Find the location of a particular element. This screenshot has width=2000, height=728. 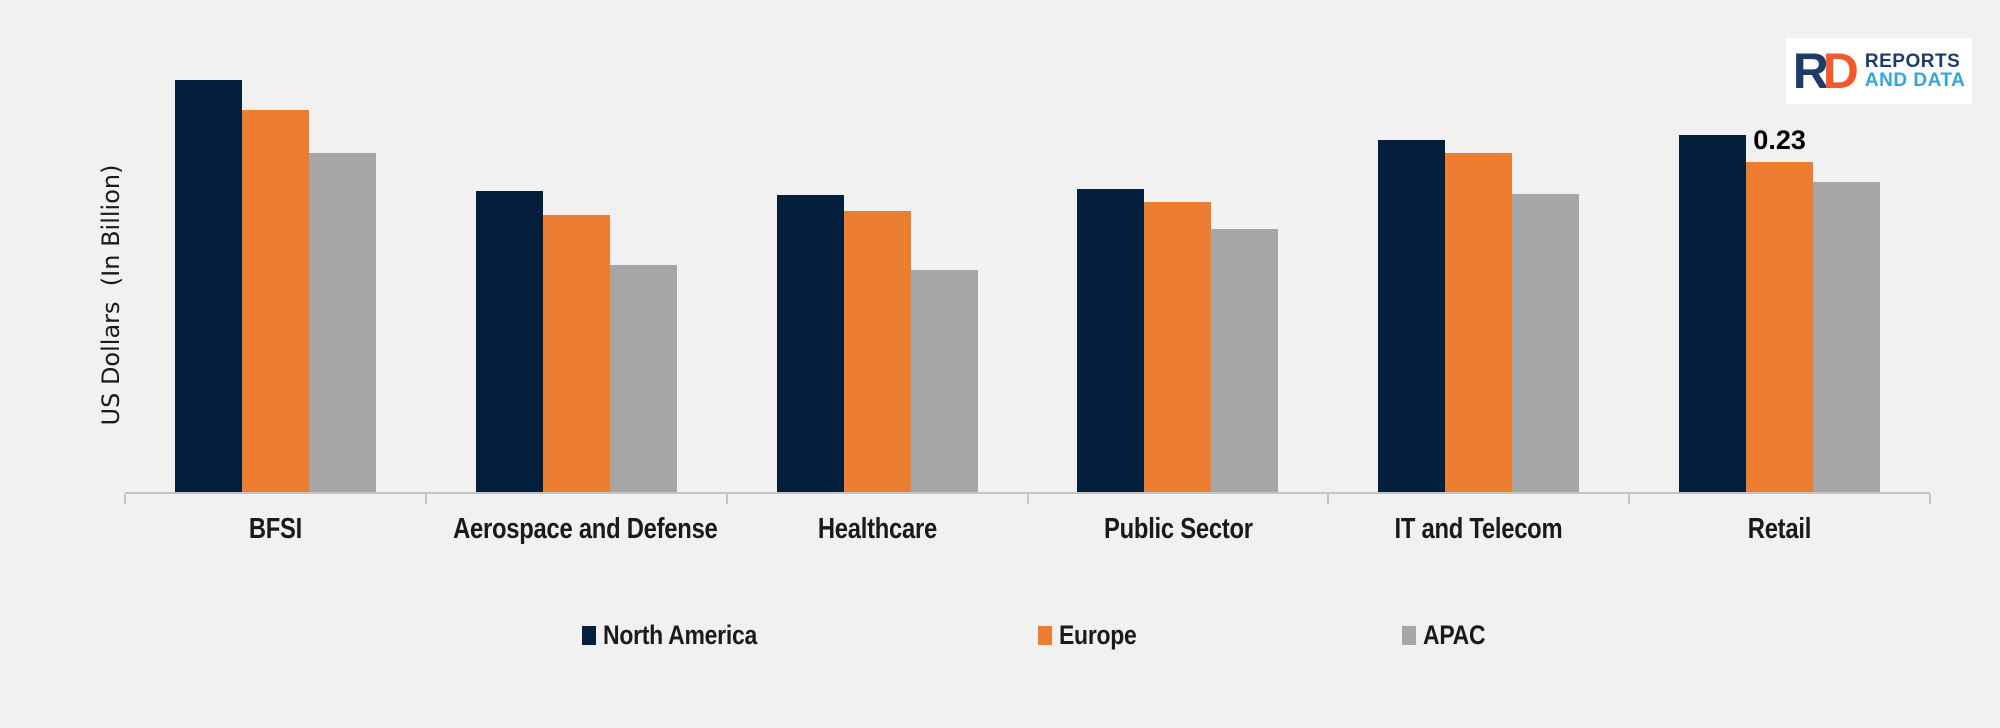

bar-north-america-bfsi is located at coordinates (208, 286).